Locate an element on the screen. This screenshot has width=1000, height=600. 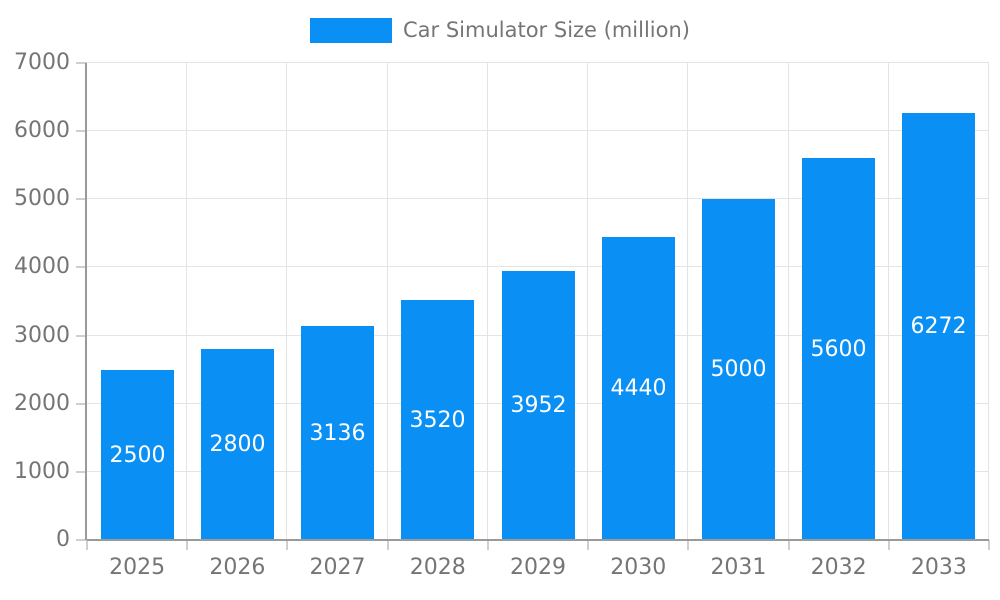
bar-2031: 5000 is located at coordinates (738, 369).